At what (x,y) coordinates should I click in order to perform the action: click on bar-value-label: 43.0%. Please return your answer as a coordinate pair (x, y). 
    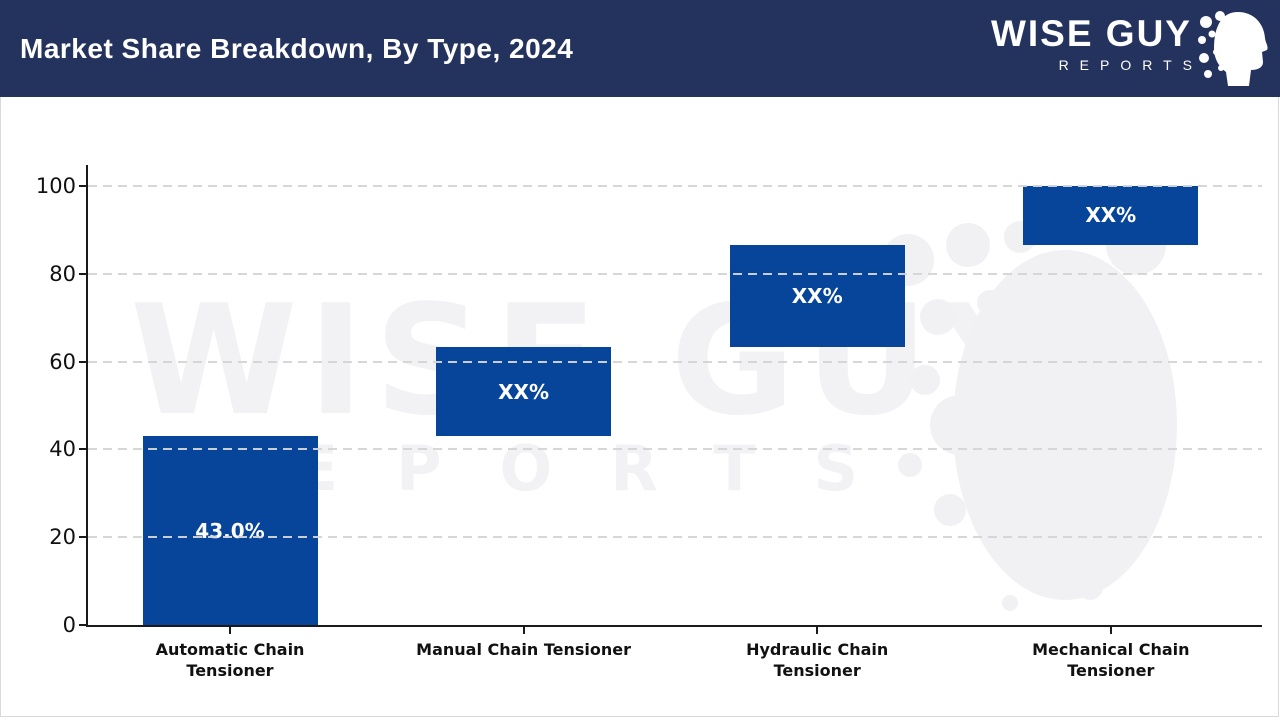
    Looking at the image, I should click on (230, 530).